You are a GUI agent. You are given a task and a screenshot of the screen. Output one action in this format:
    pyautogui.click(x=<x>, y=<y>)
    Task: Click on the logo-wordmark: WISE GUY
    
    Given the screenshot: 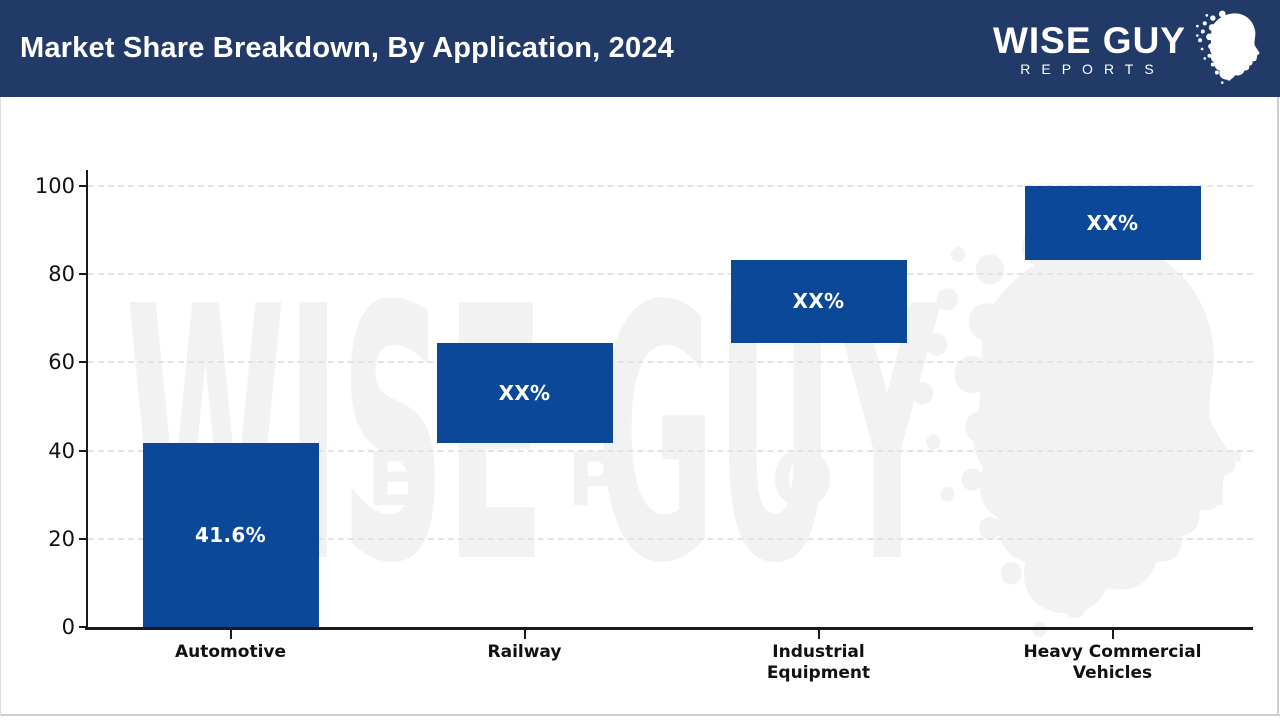 What is the action you would take?
    pyautogui.click(x=1089, y=40)
    